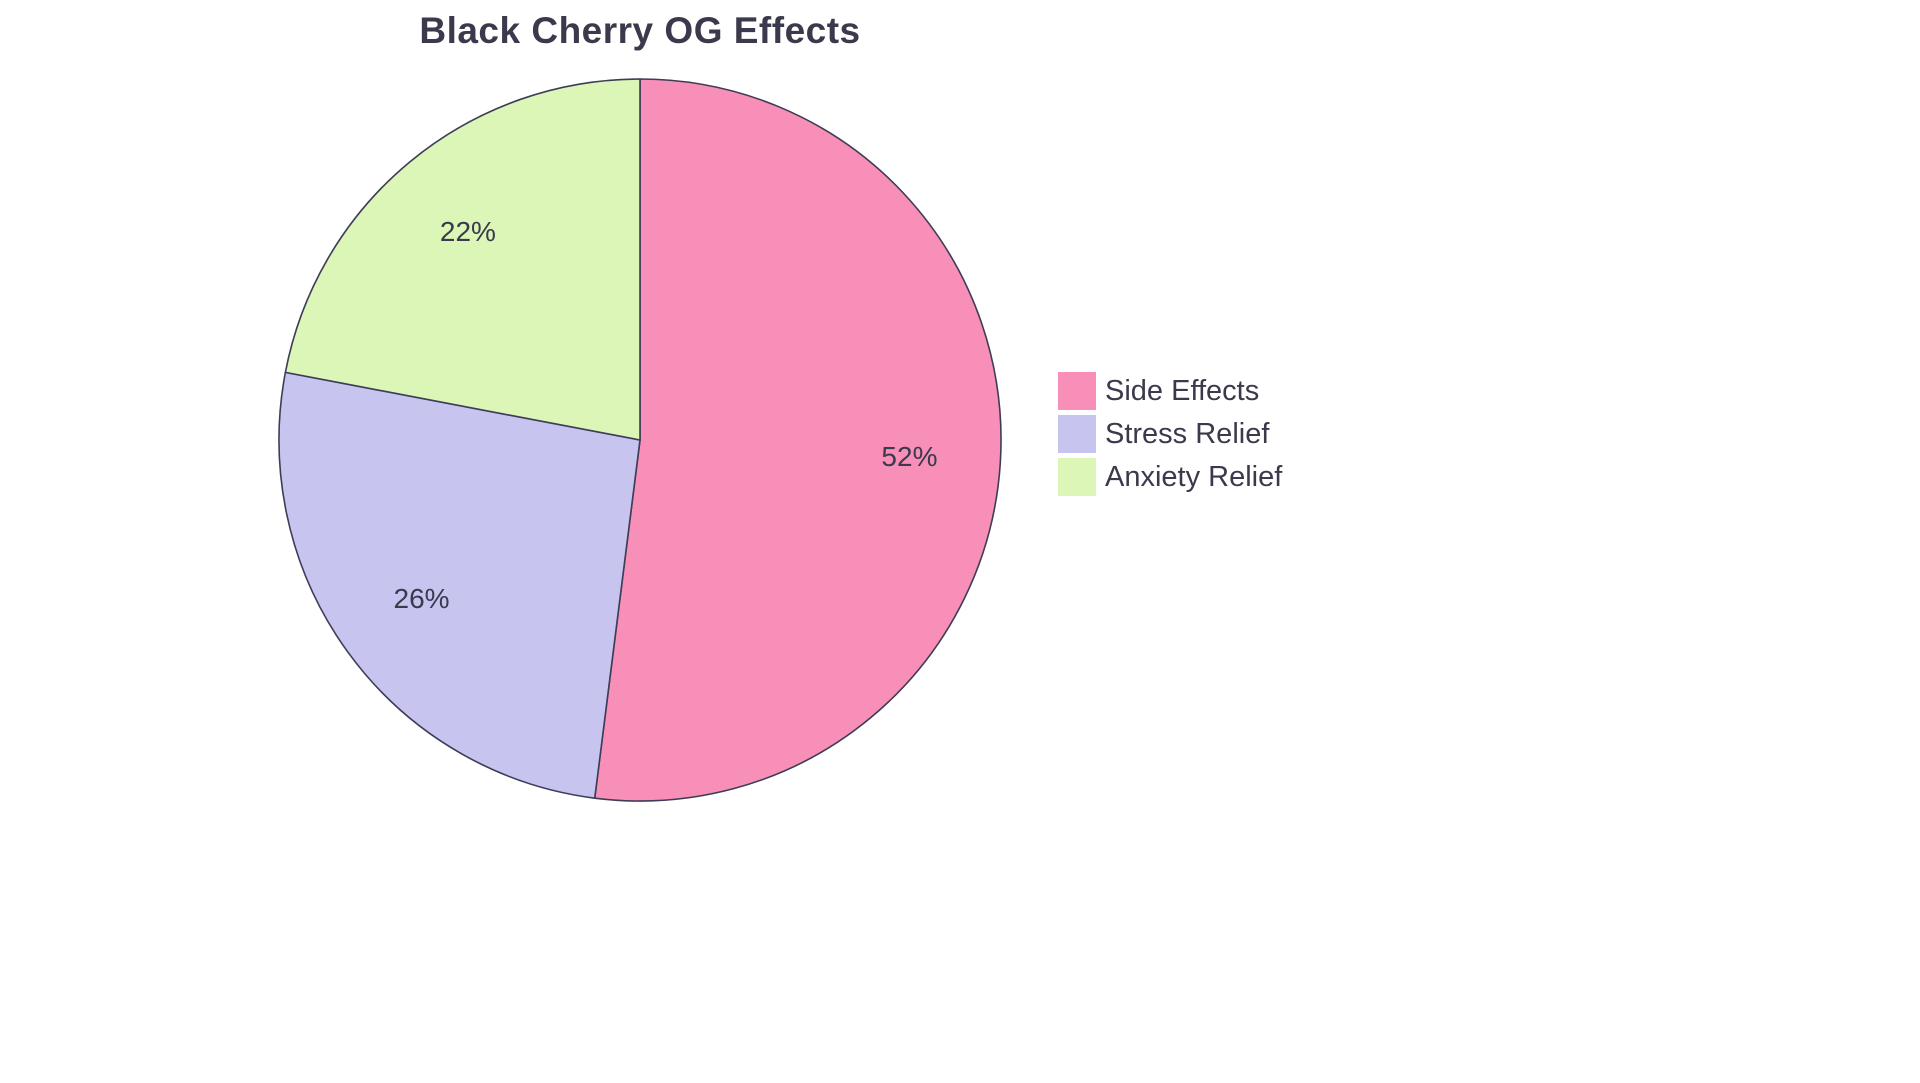  What do you see at coordinates (1182, 390) in the screenshot?
I see `legend-label-side-effects: Side Effects` at bounding box center [1182, 390].